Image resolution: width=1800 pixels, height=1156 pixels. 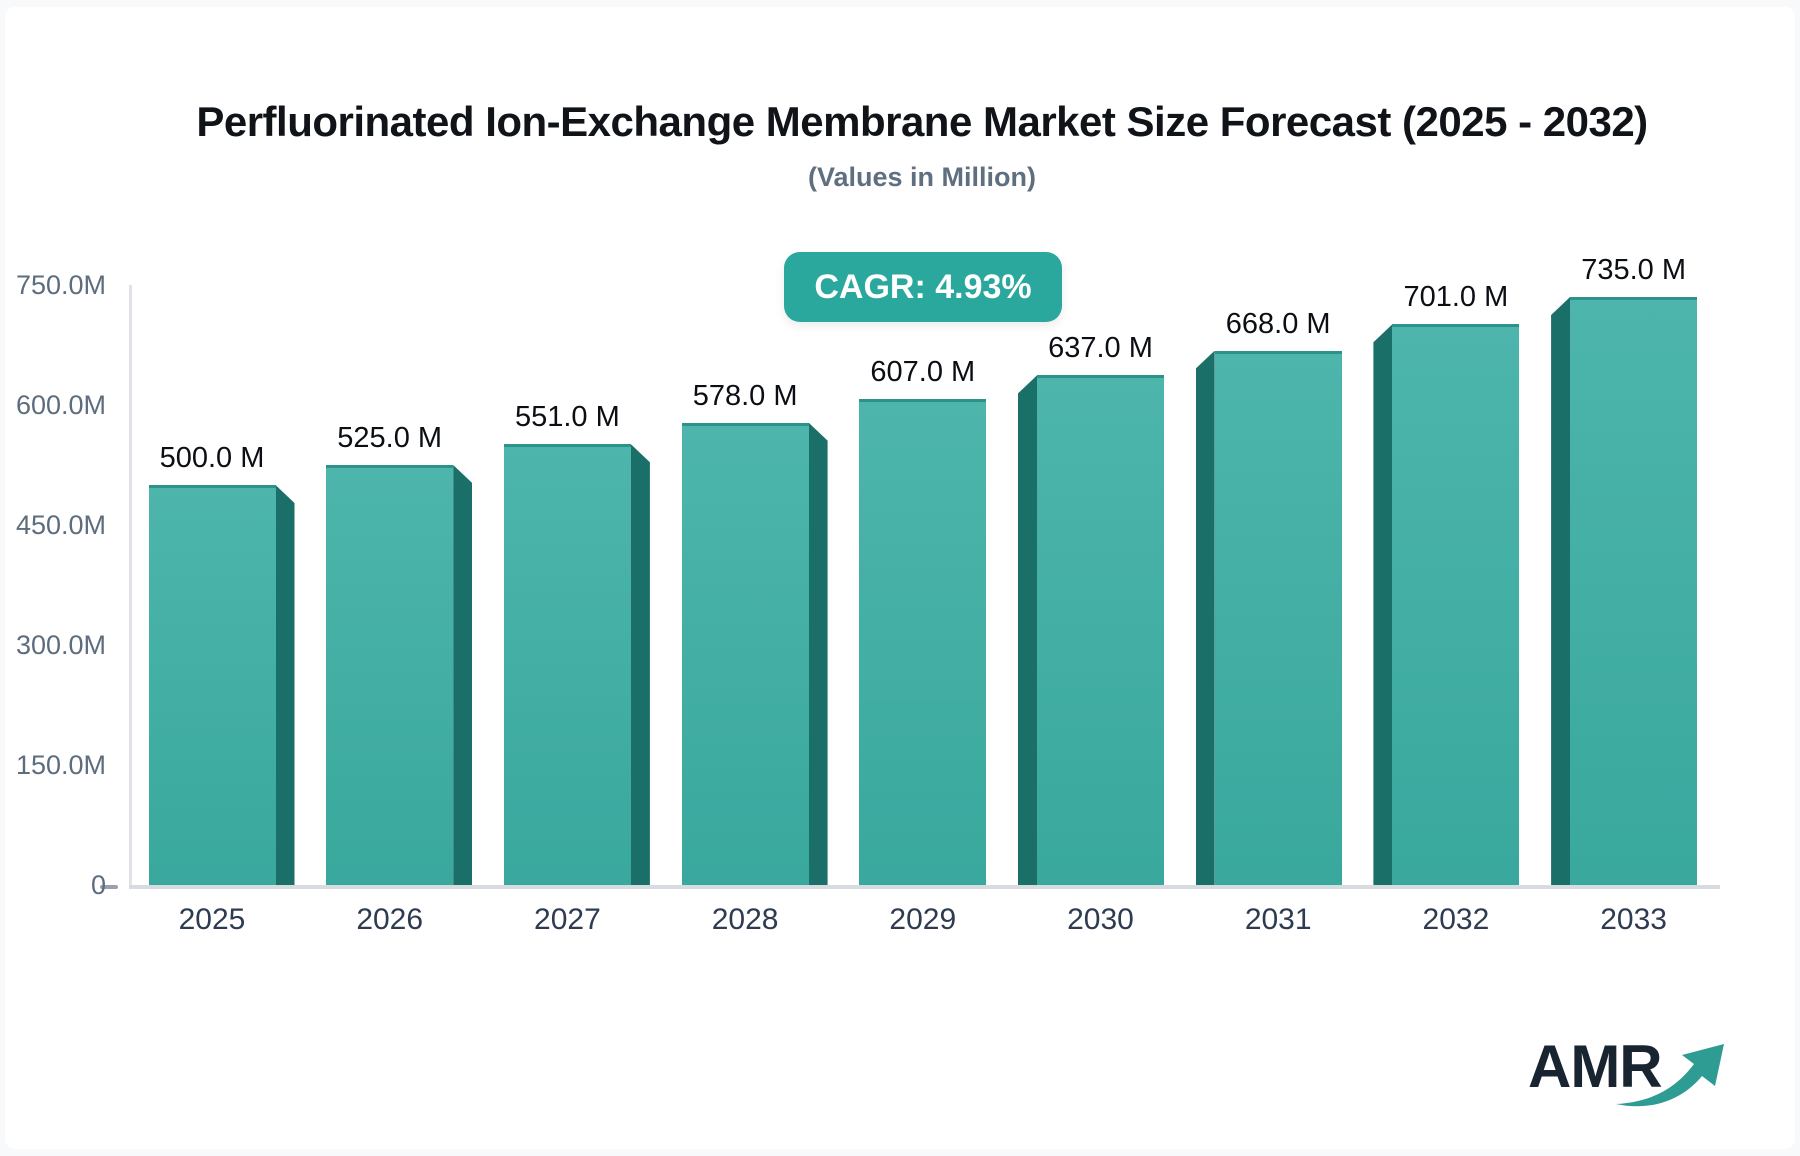 What do you see at coordinates (745, 919) in the screenshot?
I see `x-axis-label: 2028` at bounding box center [745, 919].